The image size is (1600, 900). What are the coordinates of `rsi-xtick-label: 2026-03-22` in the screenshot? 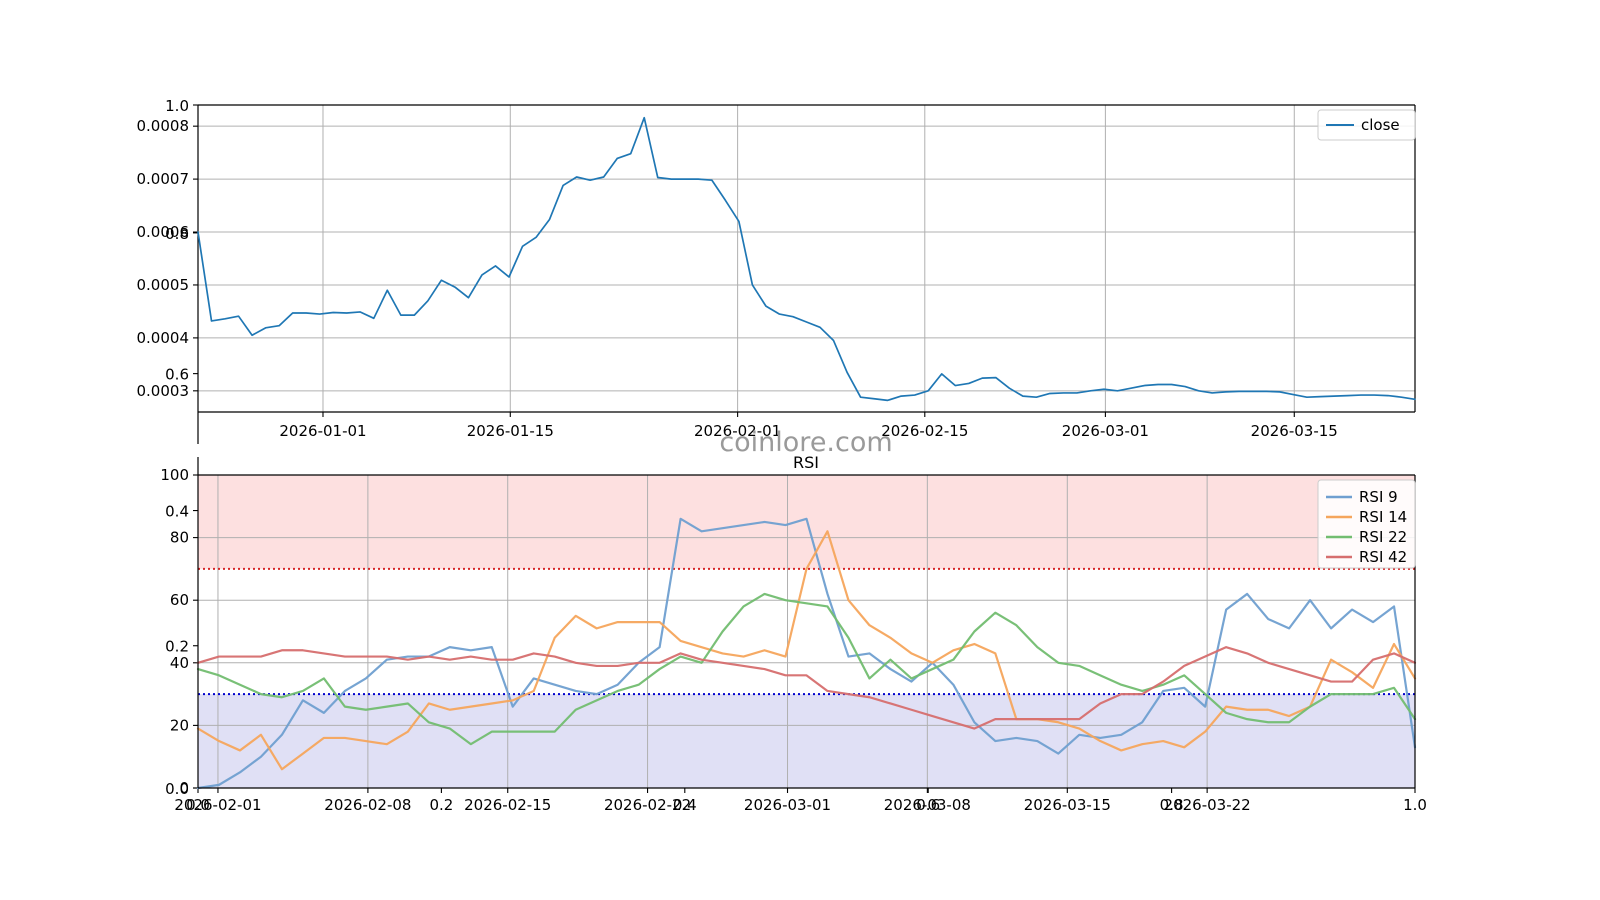 It's located at (1207, 805).